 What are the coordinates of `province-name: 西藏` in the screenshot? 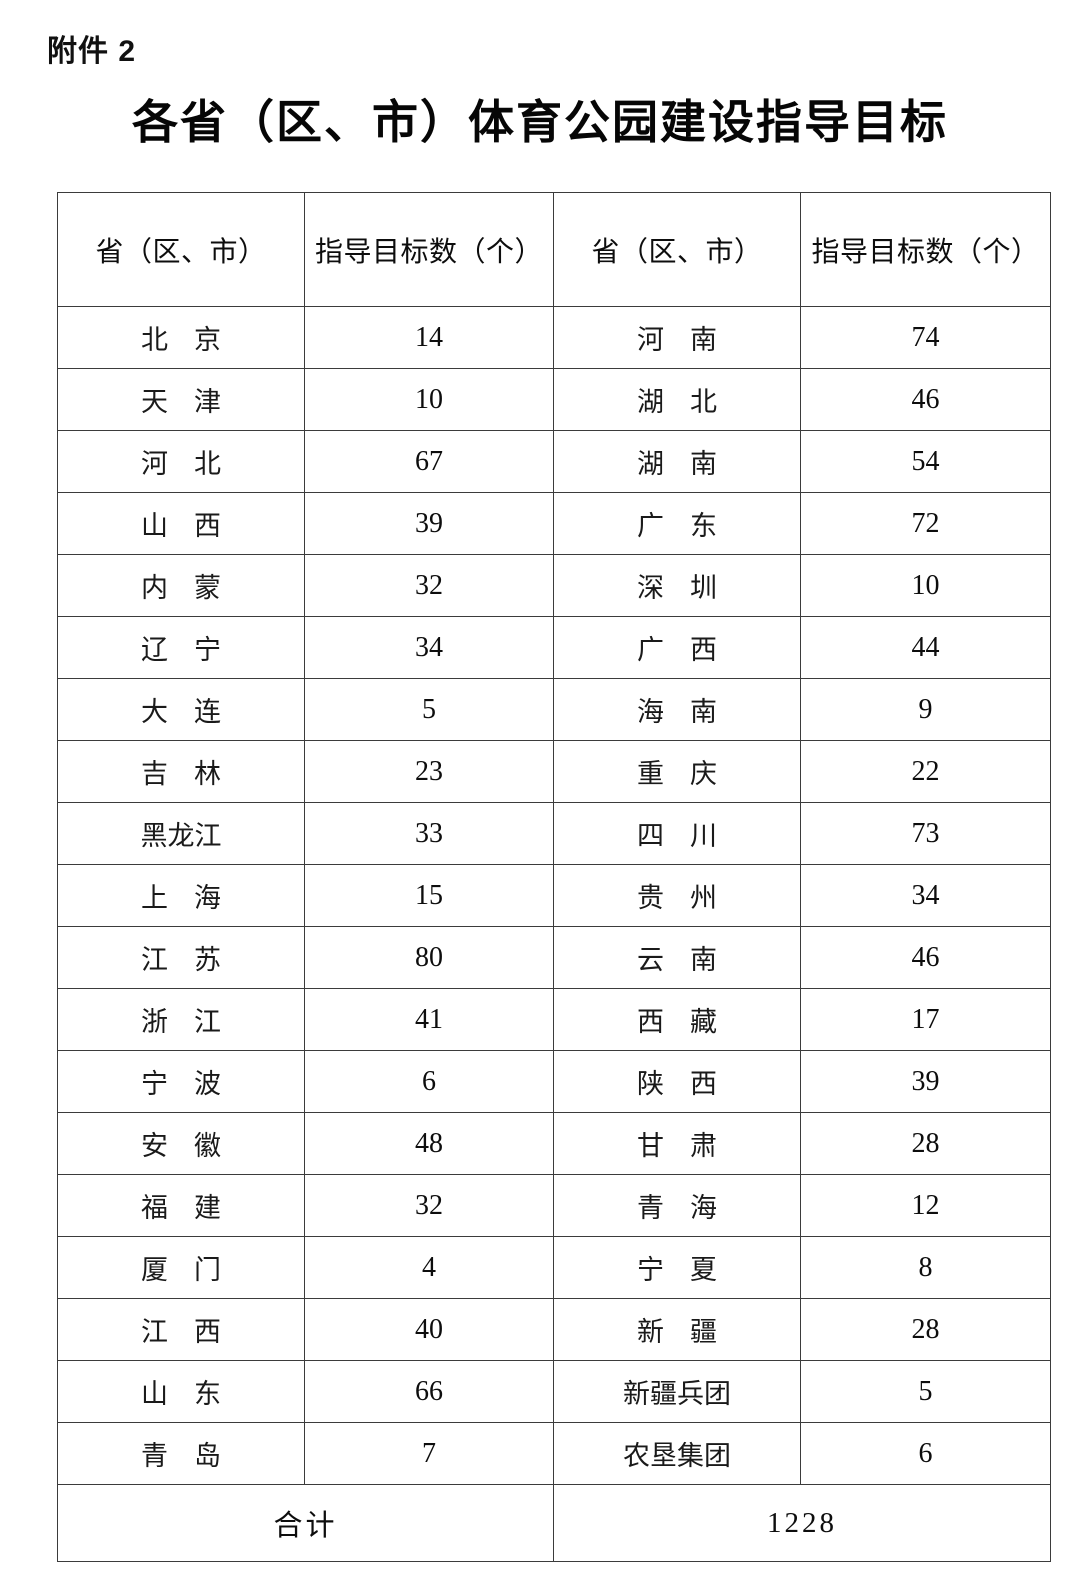 It's located at (690, 1022).